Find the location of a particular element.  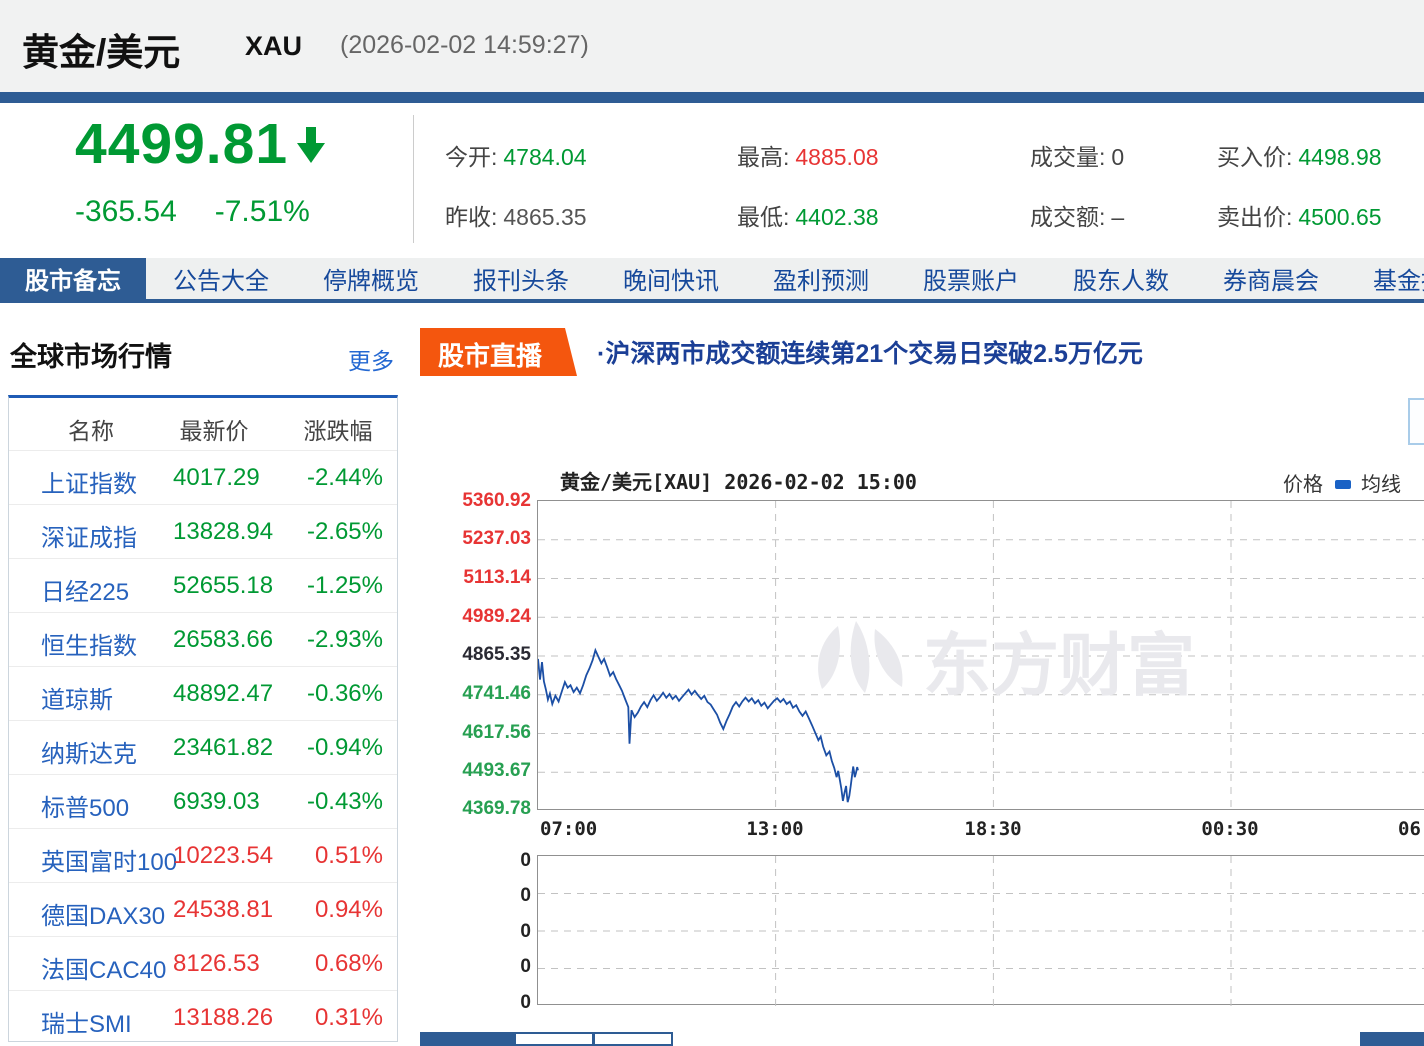

chart-title: 黄金/美元[XAU] 2026-02-02 15:00 is located at coordinates (738, 482).